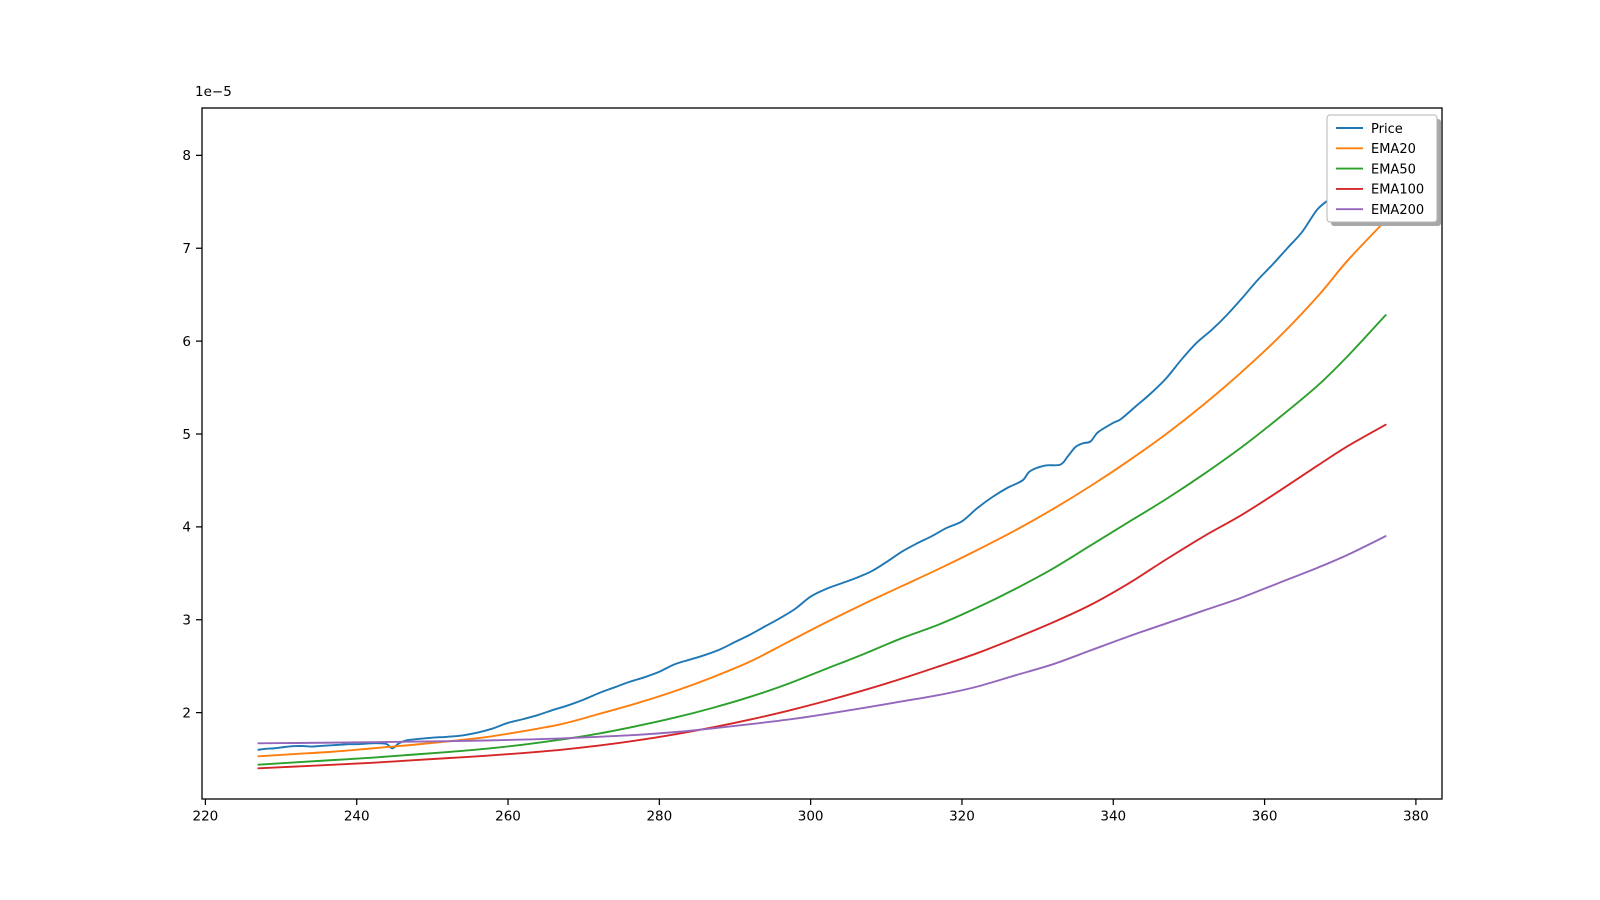 Image resolution: width=1600 pixels, height=900 pixels. I want to click on x-tick-label: 280, so click(659, 817).